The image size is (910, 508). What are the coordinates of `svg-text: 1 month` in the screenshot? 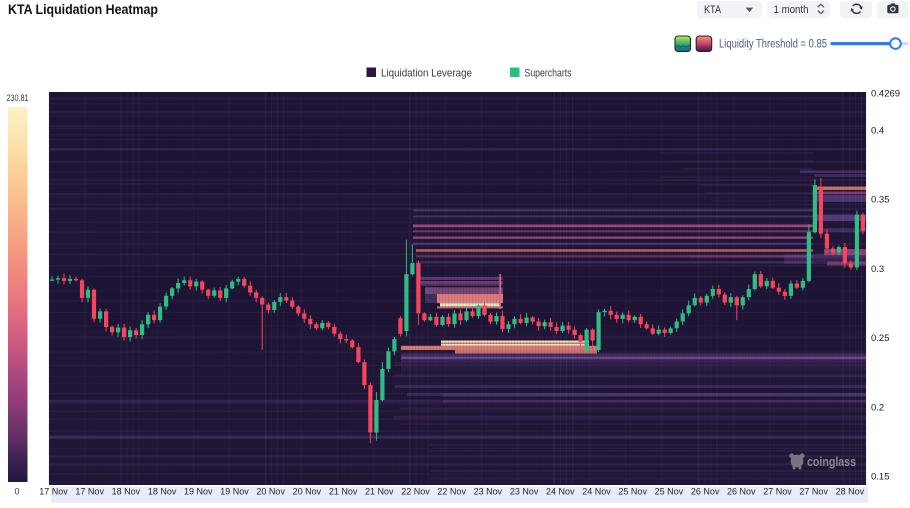 It's located at (791, 10).